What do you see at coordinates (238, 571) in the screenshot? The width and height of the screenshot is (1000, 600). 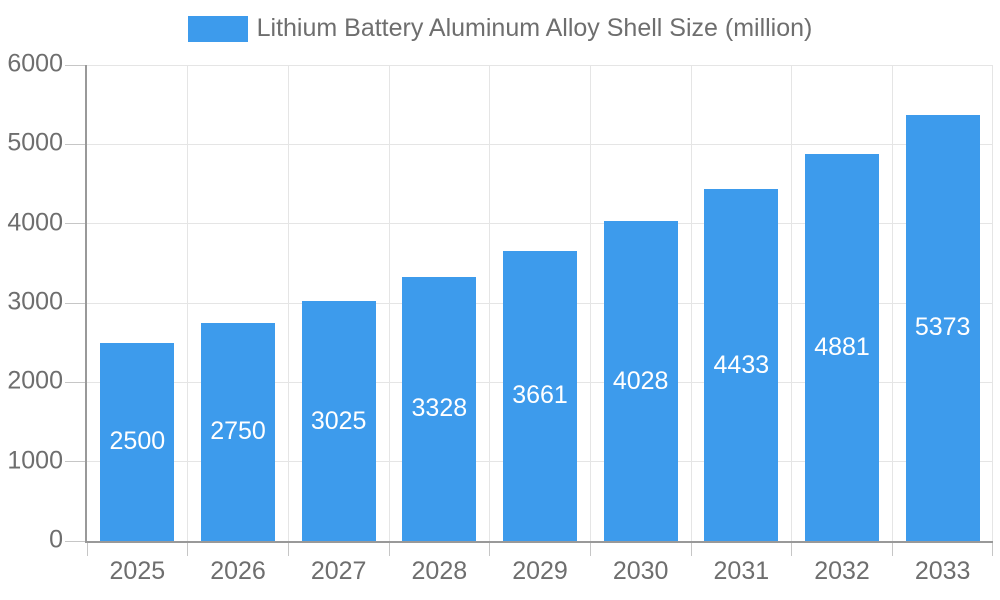 I see `x-axis-label: 2026` at bounding box center [238, 571].